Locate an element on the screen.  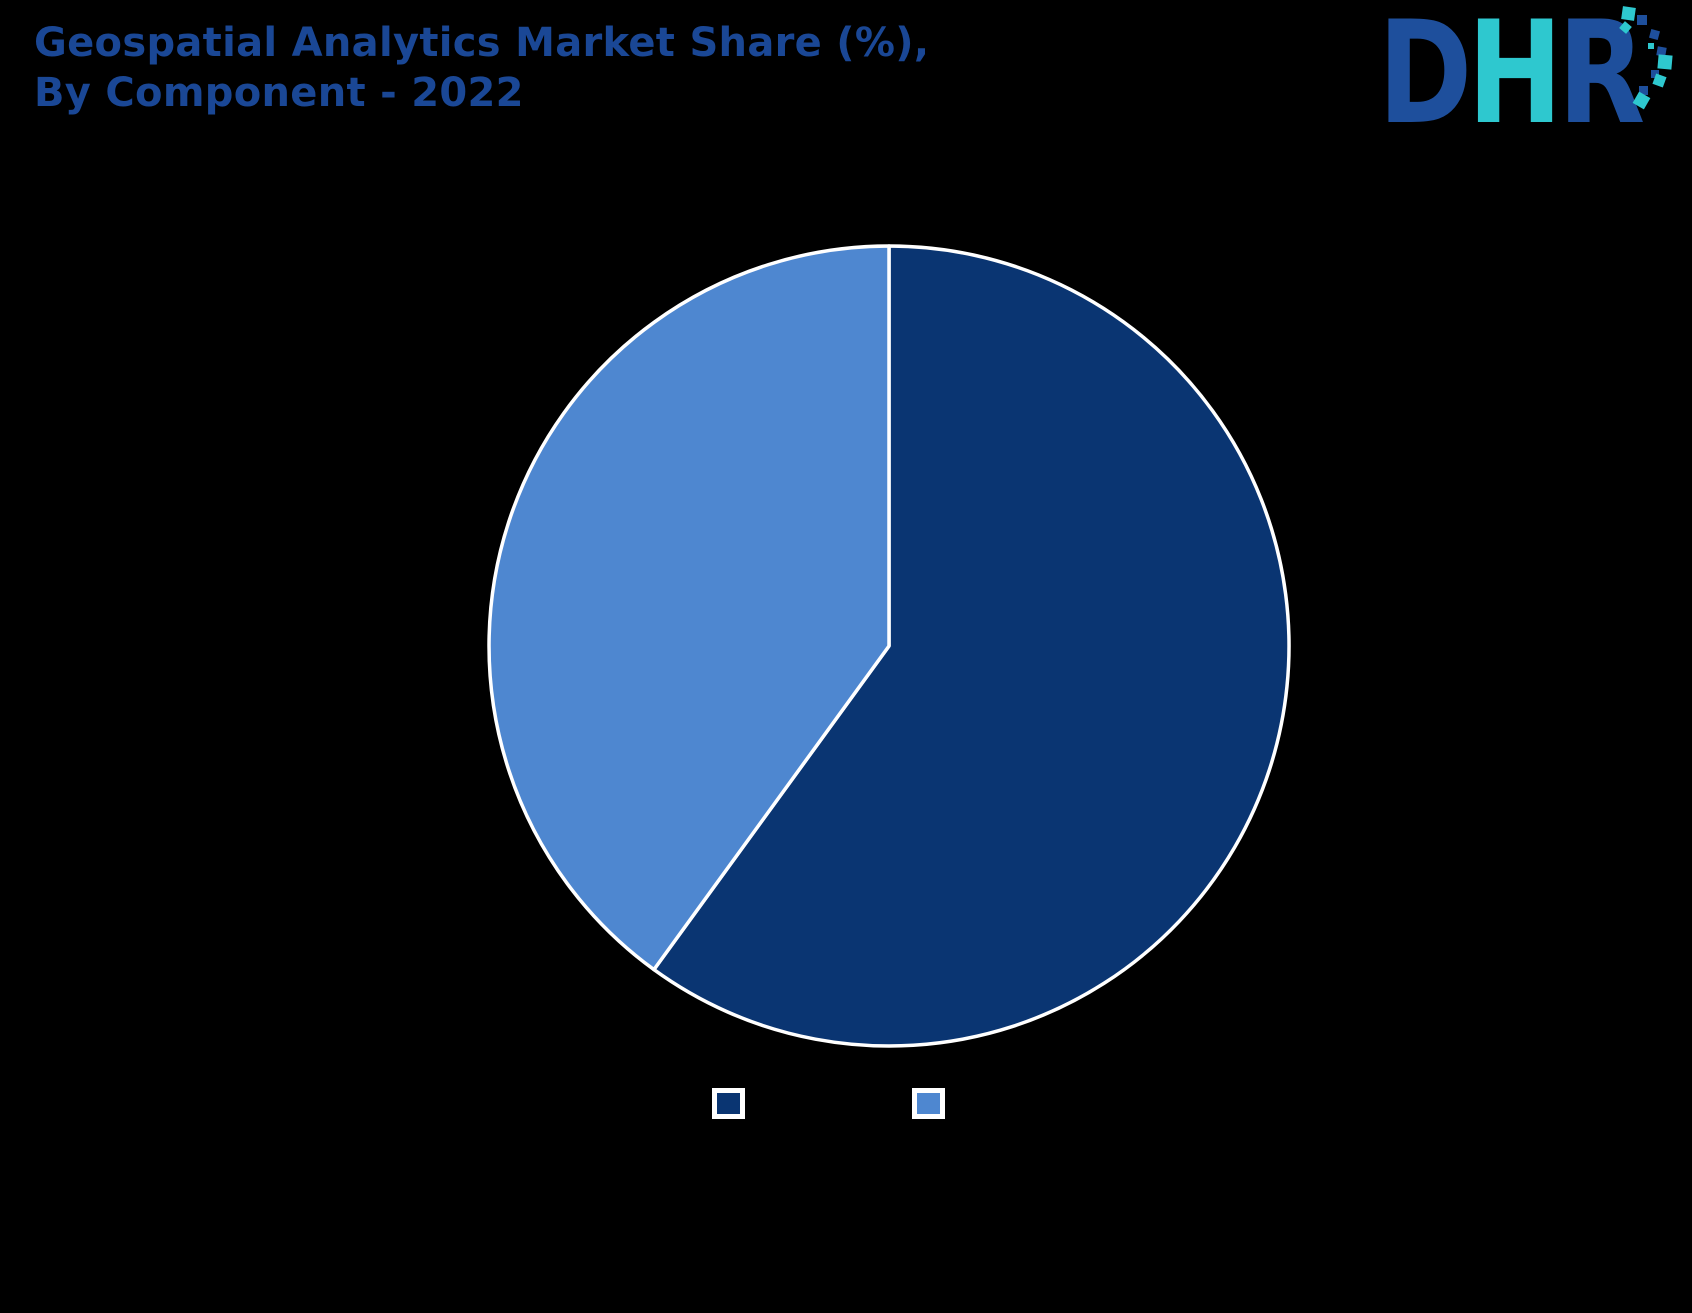
logo-letter-d: D is located at coordinates (1425, 78).